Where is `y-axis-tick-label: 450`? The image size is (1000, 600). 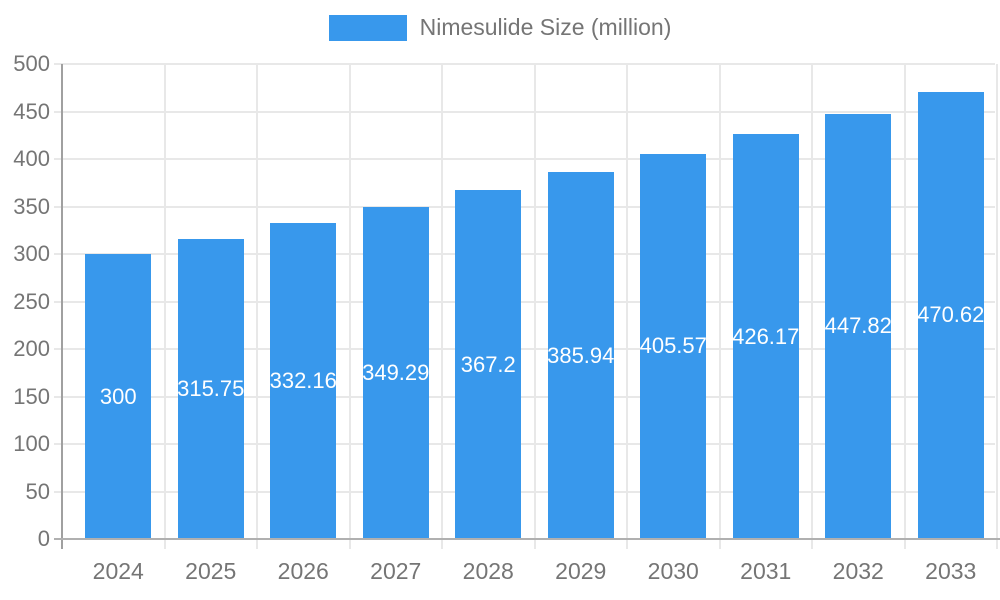 y-axis-tick-label: 450 is located at coordinates (31, 111).